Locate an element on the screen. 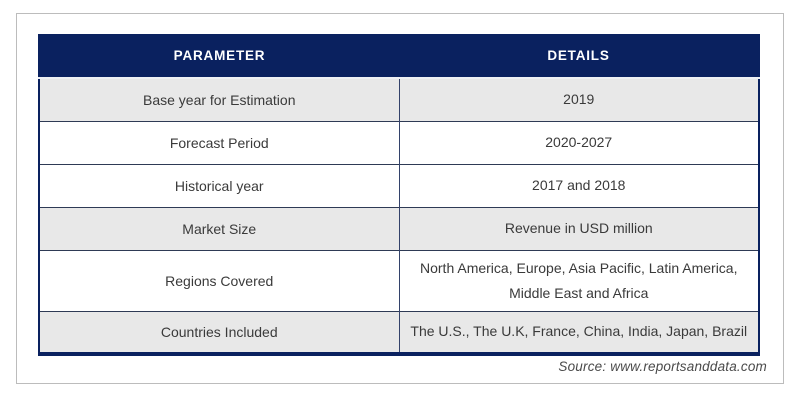  details-line: Middle East and Africa is located at coordinates (579, 292).